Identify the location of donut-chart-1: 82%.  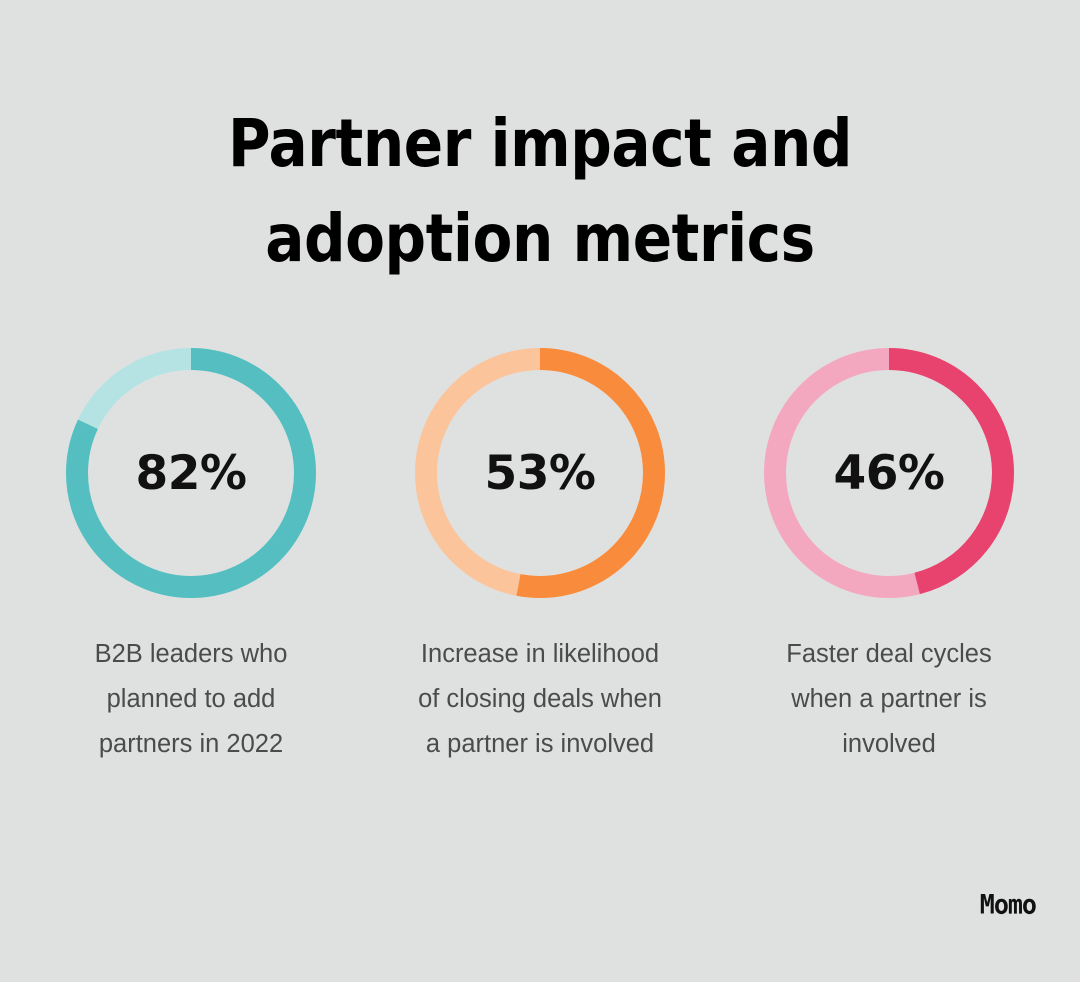
(191, 473).